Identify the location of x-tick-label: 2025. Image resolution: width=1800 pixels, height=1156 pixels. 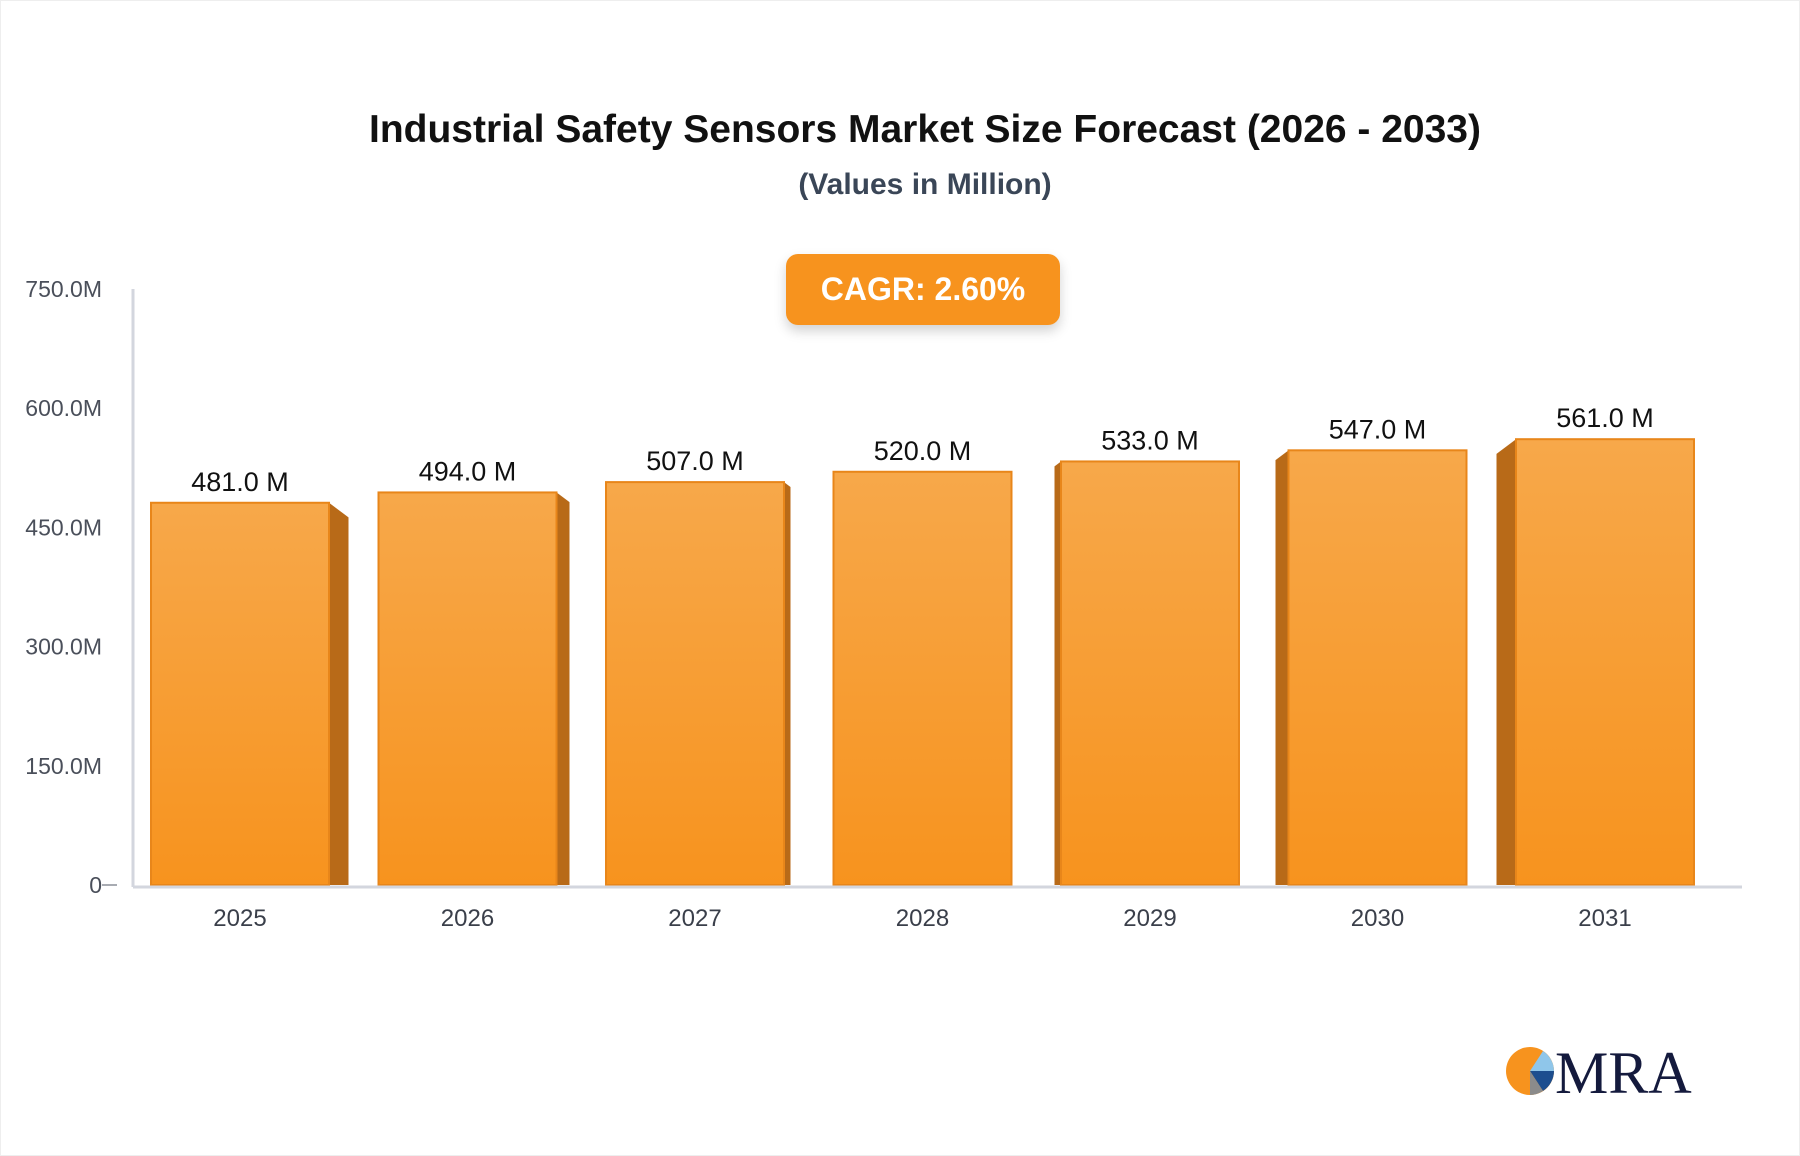
(239, 918).